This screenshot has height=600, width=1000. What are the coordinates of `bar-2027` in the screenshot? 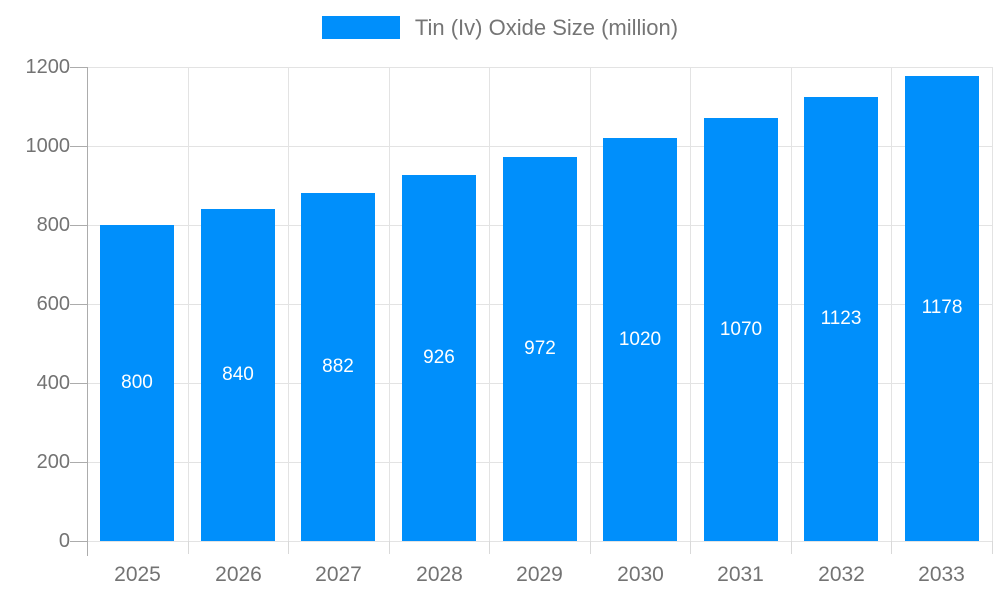 It's located at (338, 367).